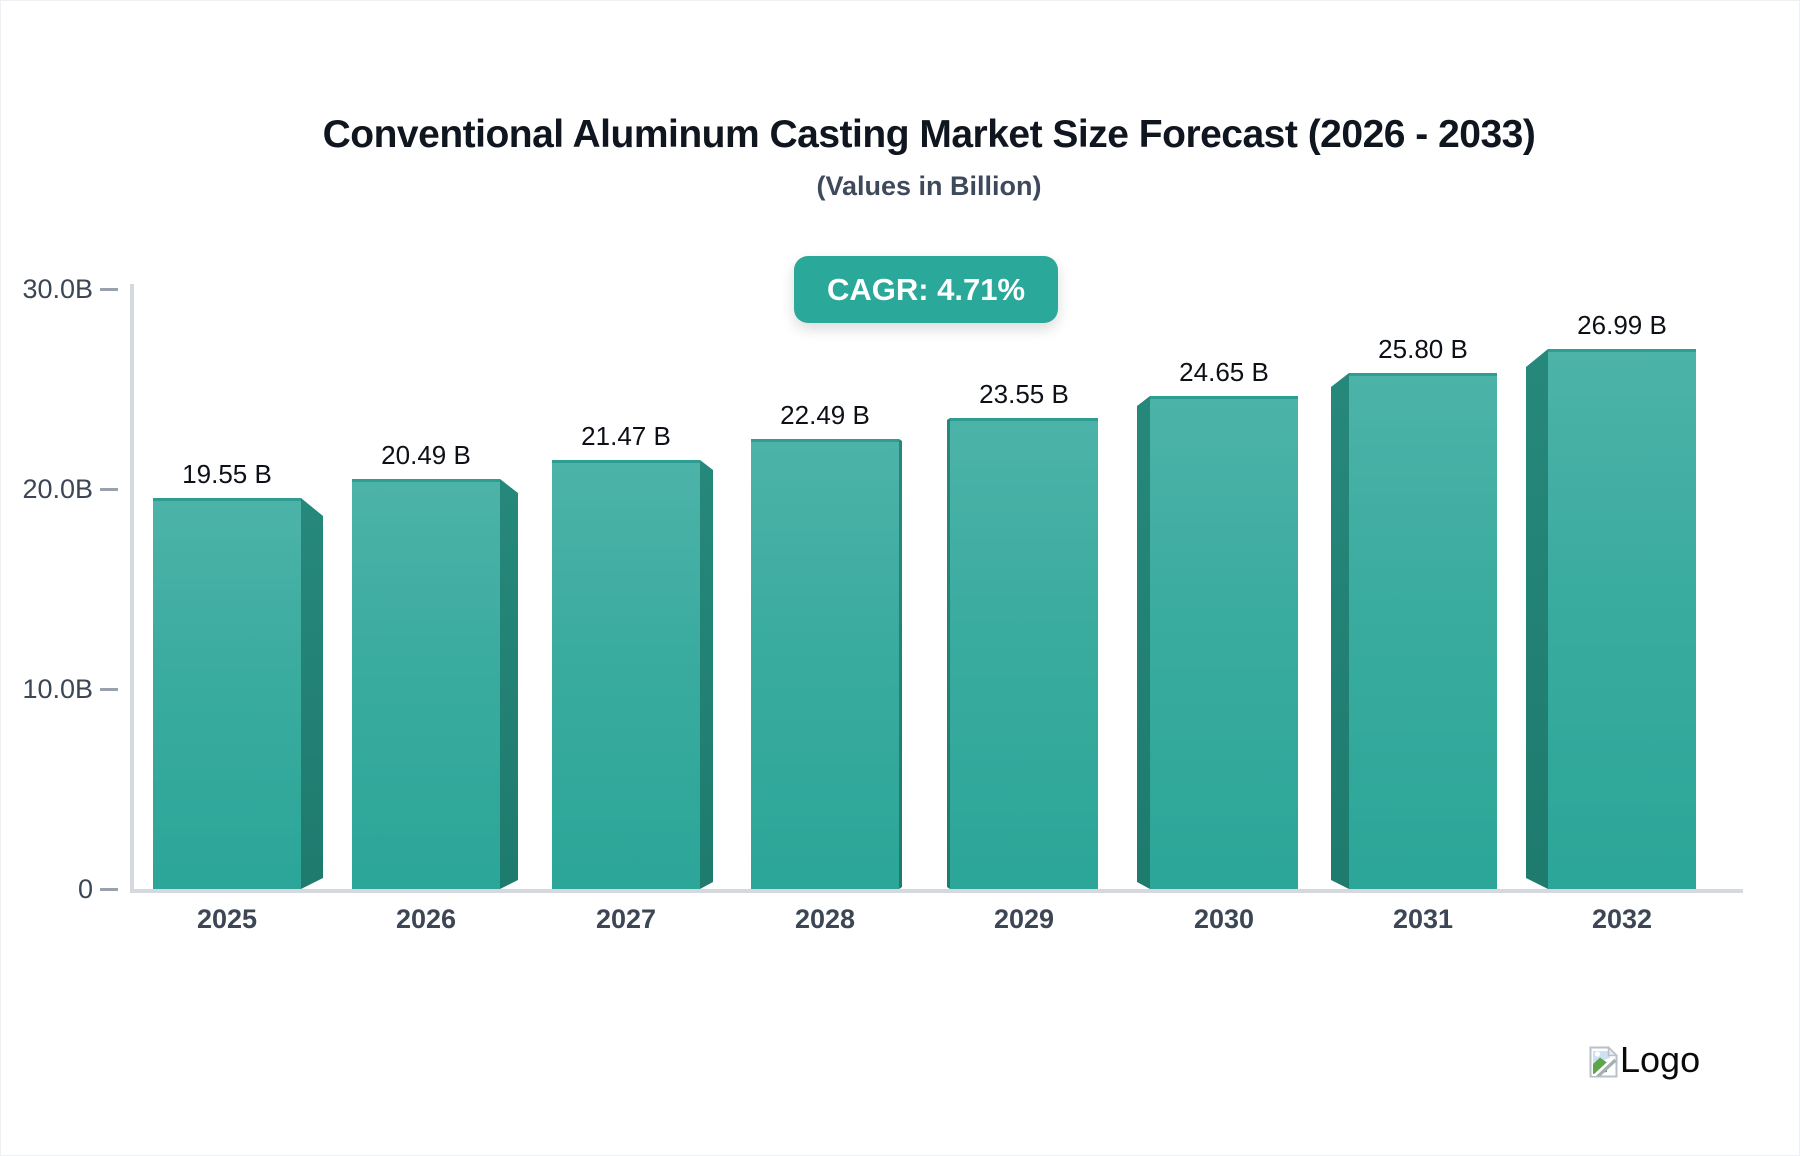 This screenshot has width=1800, height=1156. What do you see at coordinates (626, 674) in the screenshot?
I see `bar-2027` at bounding box center [626, 674].